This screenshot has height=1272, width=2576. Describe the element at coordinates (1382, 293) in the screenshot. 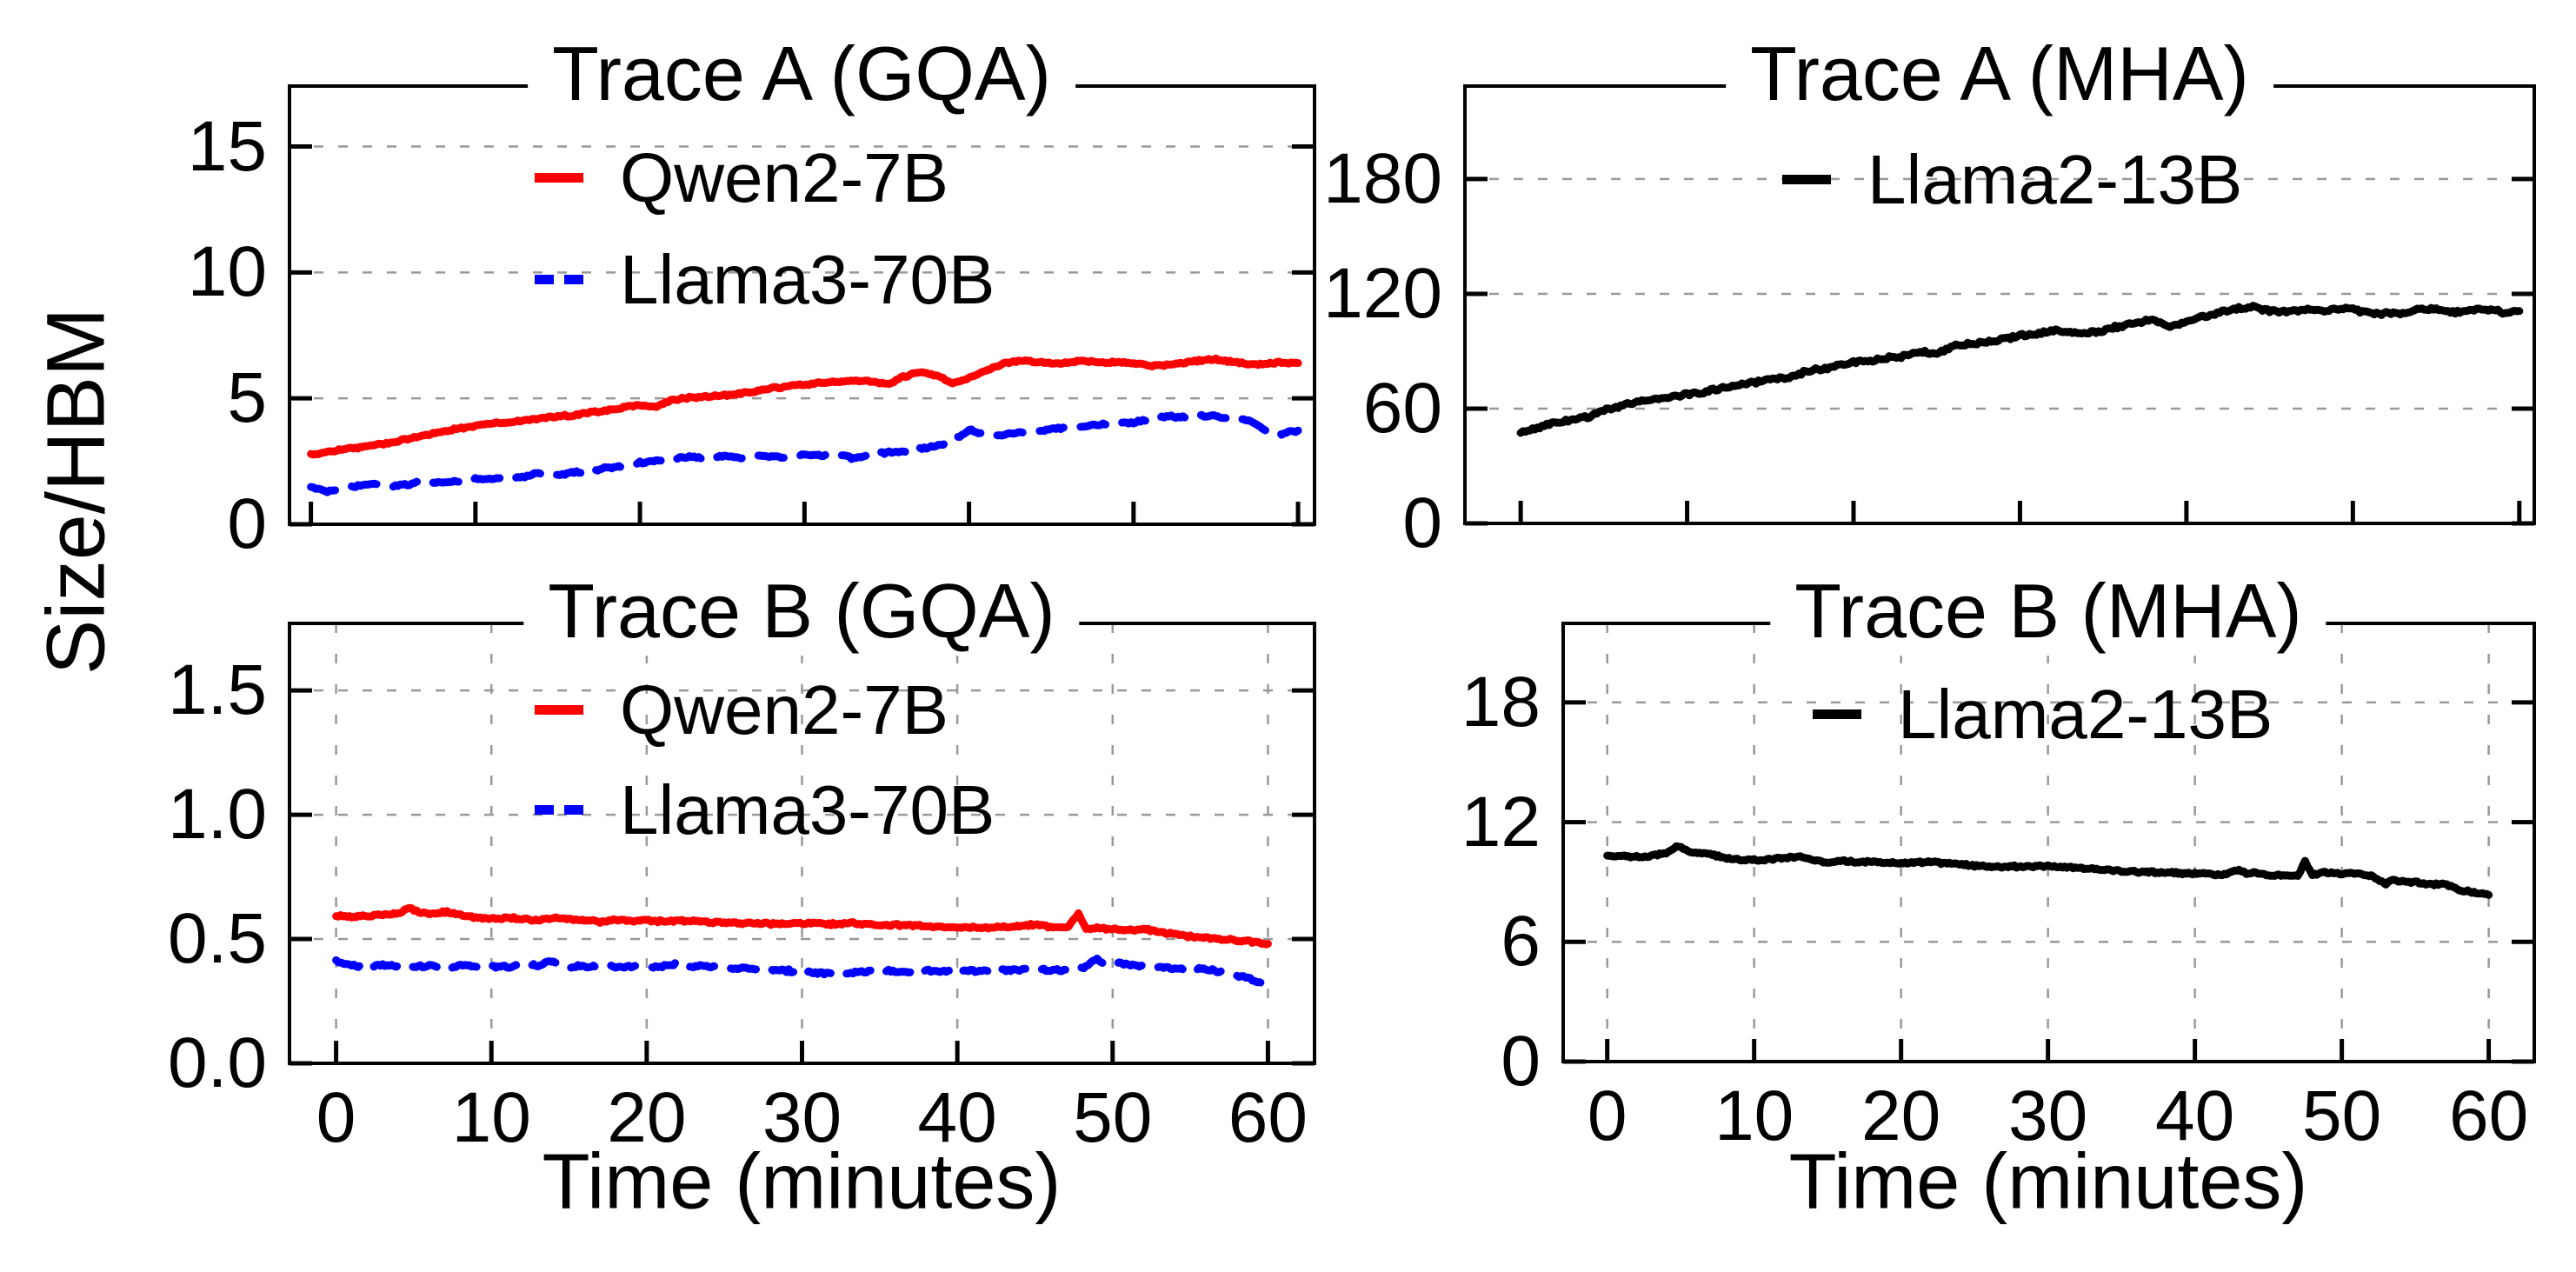

I see `y-tick-label: 120` at that location.